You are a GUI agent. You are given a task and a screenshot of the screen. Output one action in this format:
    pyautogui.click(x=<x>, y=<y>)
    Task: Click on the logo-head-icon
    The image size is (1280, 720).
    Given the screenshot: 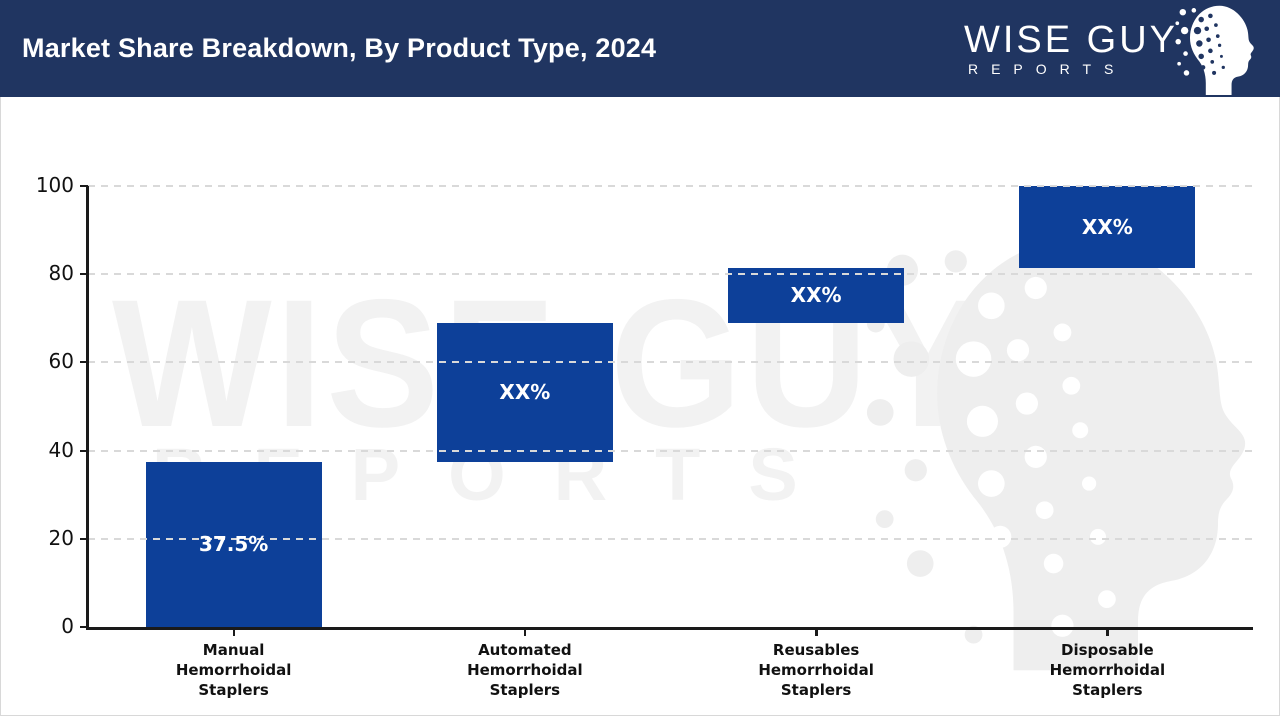 What is the action you would take?
    pyautogui.click(x=1214, y=50)
    